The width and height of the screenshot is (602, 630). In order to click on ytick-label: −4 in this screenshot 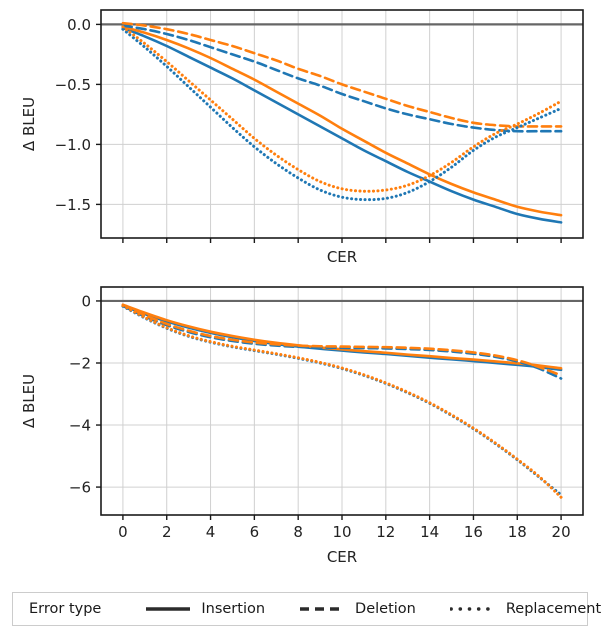, I will do `click(80, 426)`.